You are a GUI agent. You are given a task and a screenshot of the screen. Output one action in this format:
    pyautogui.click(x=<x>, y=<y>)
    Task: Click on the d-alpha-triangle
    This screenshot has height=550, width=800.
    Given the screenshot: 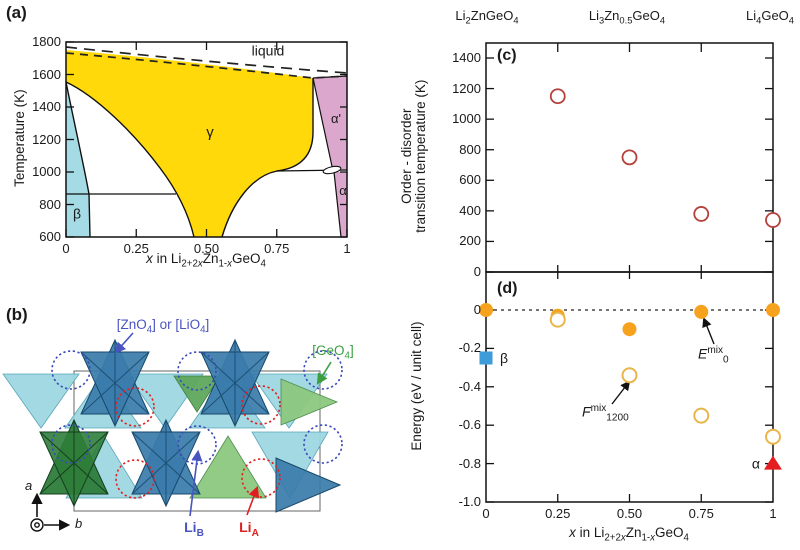 What is the action you would take?
    pyautogui.click(x=773, y=462)
    